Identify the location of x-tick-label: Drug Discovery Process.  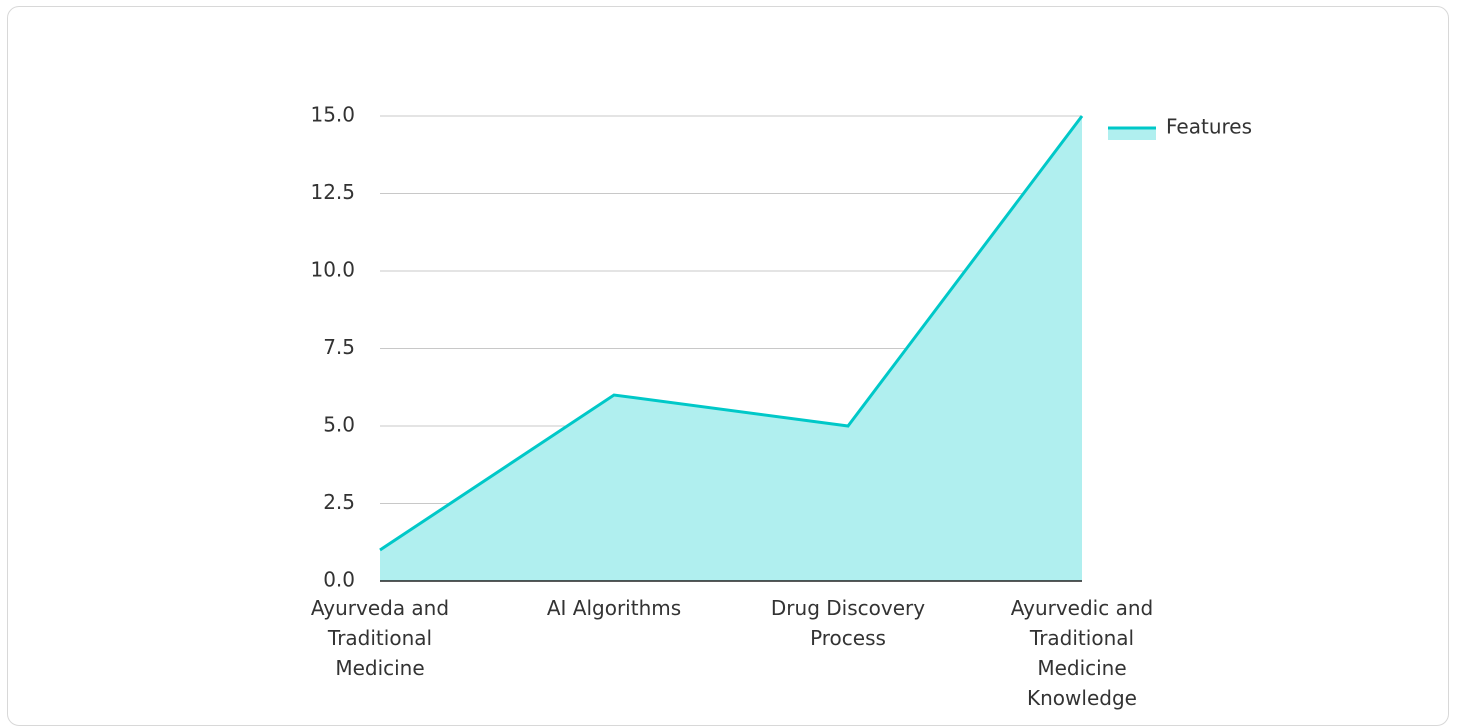
(848, 623).